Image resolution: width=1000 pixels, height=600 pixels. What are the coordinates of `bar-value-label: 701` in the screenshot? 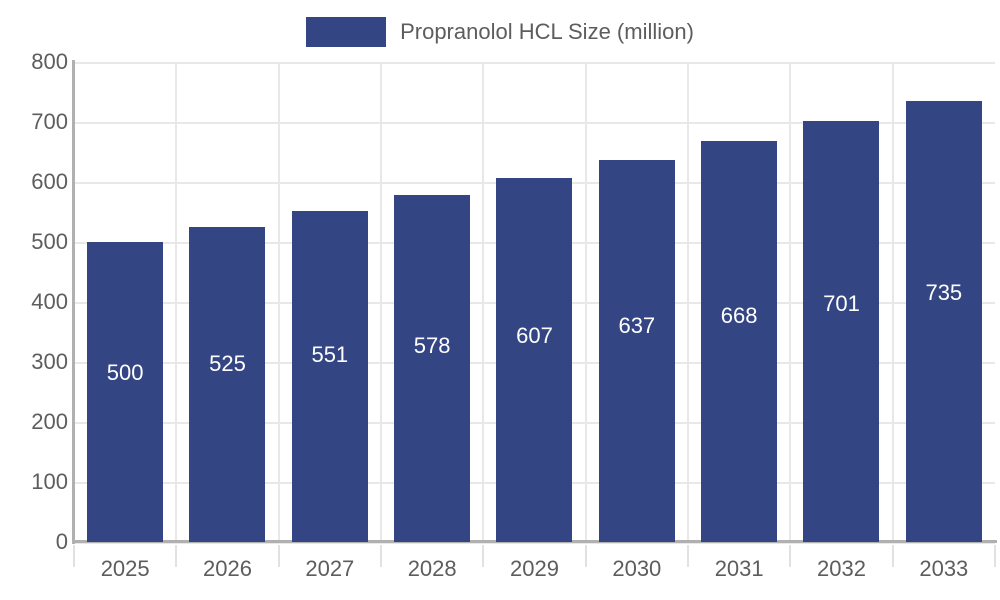 It's located at (841, 304).